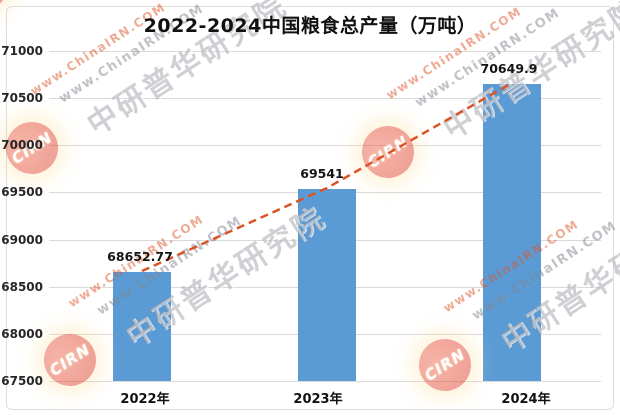 This screenshot has height=415, width=620. Describe the element at coordinates (327, 285) in the screenshot. I see `bar-2023` at that location.